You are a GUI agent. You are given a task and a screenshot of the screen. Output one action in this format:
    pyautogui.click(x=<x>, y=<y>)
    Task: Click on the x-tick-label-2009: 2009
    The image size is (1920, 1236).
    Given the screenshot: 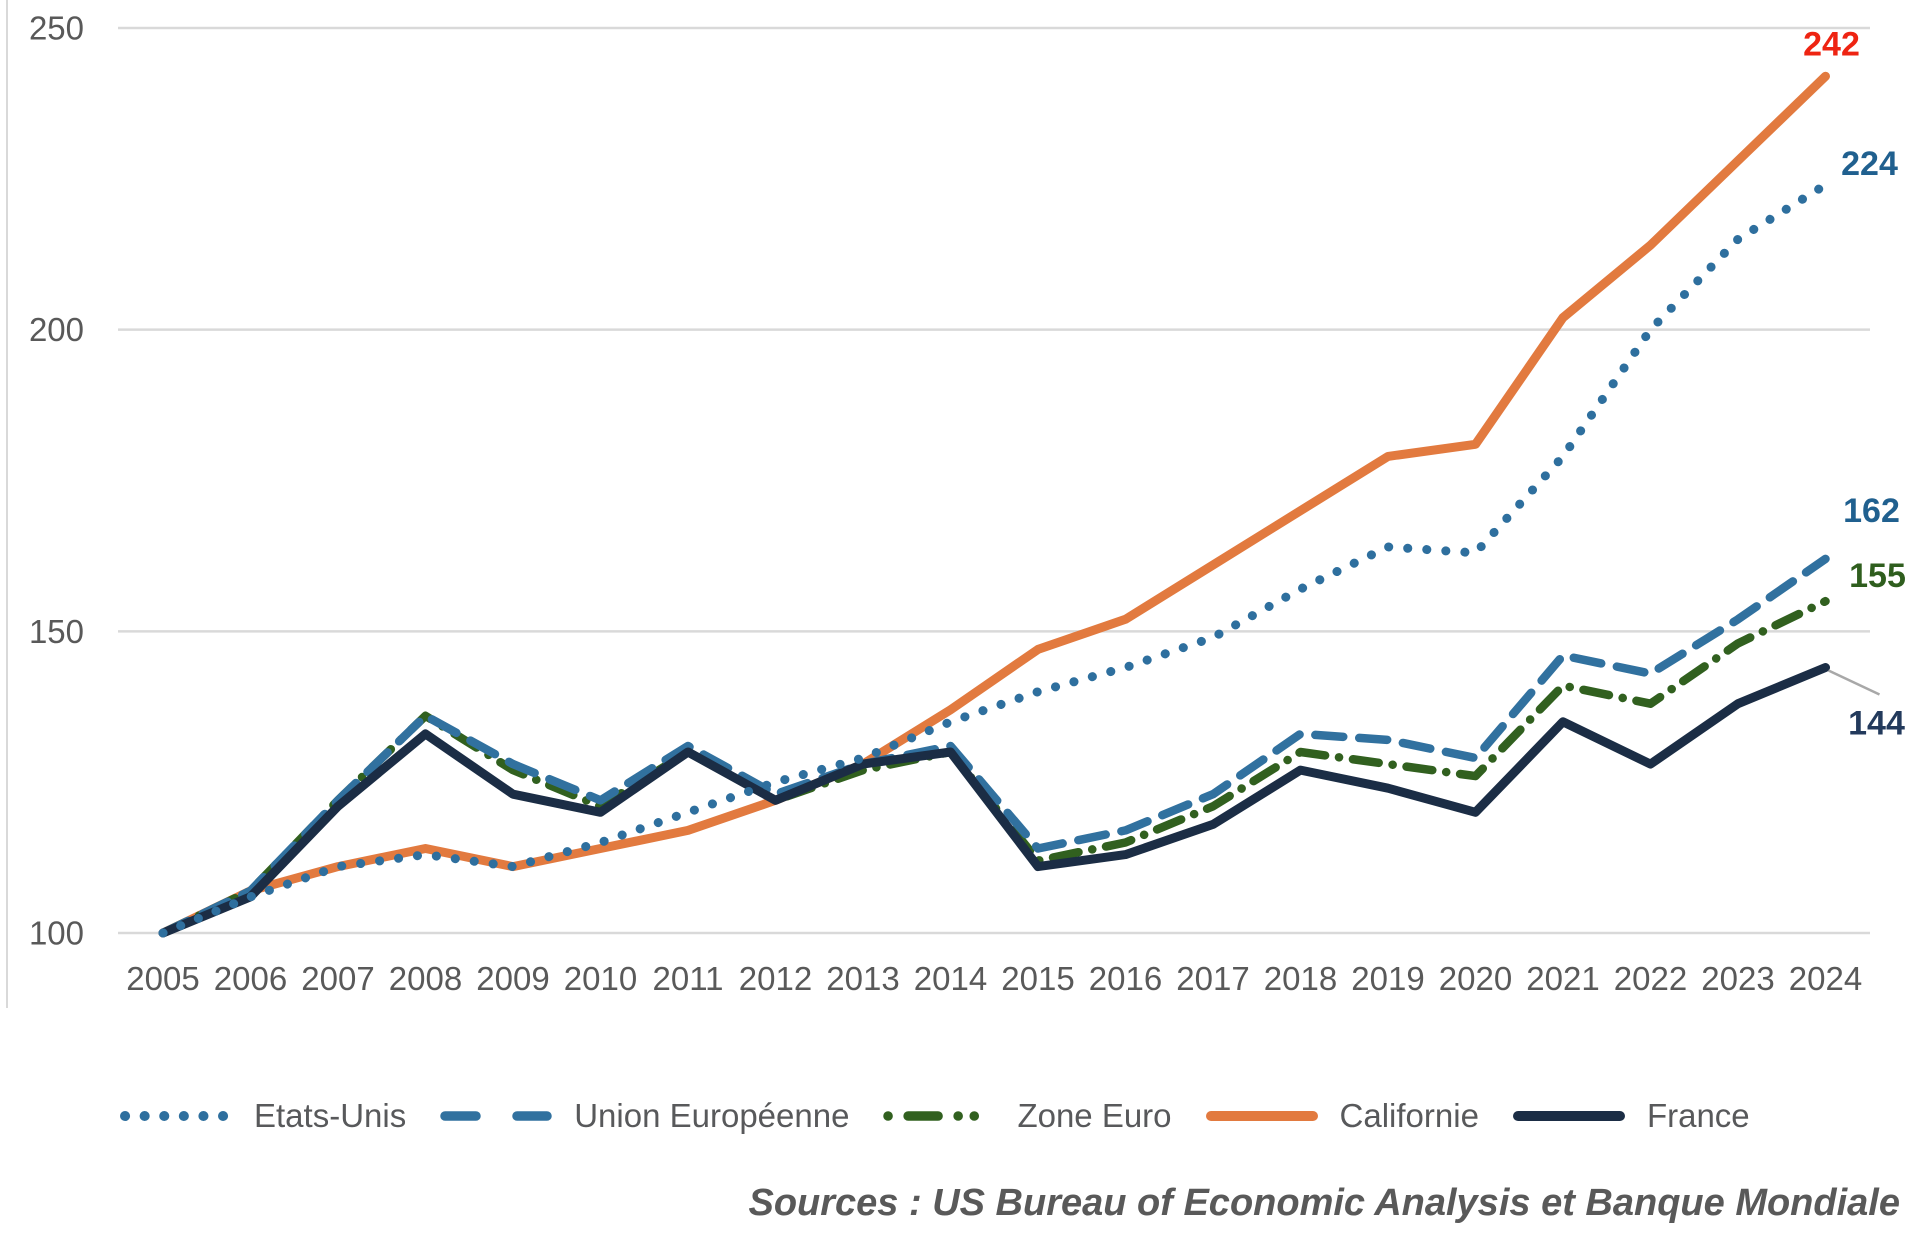 What is the action you would take?
    pyautogui.click(x=512, y=978)
    